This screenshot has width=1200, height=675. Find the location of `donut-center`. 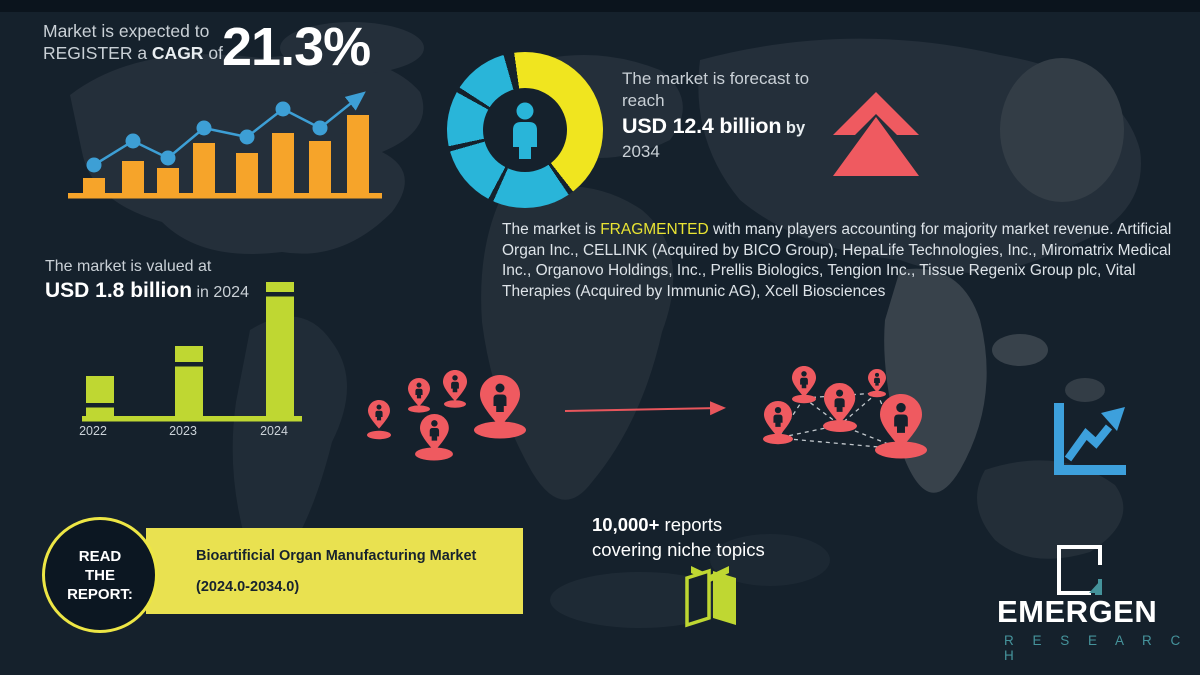

donut-center is located at coordinates (525, 130).